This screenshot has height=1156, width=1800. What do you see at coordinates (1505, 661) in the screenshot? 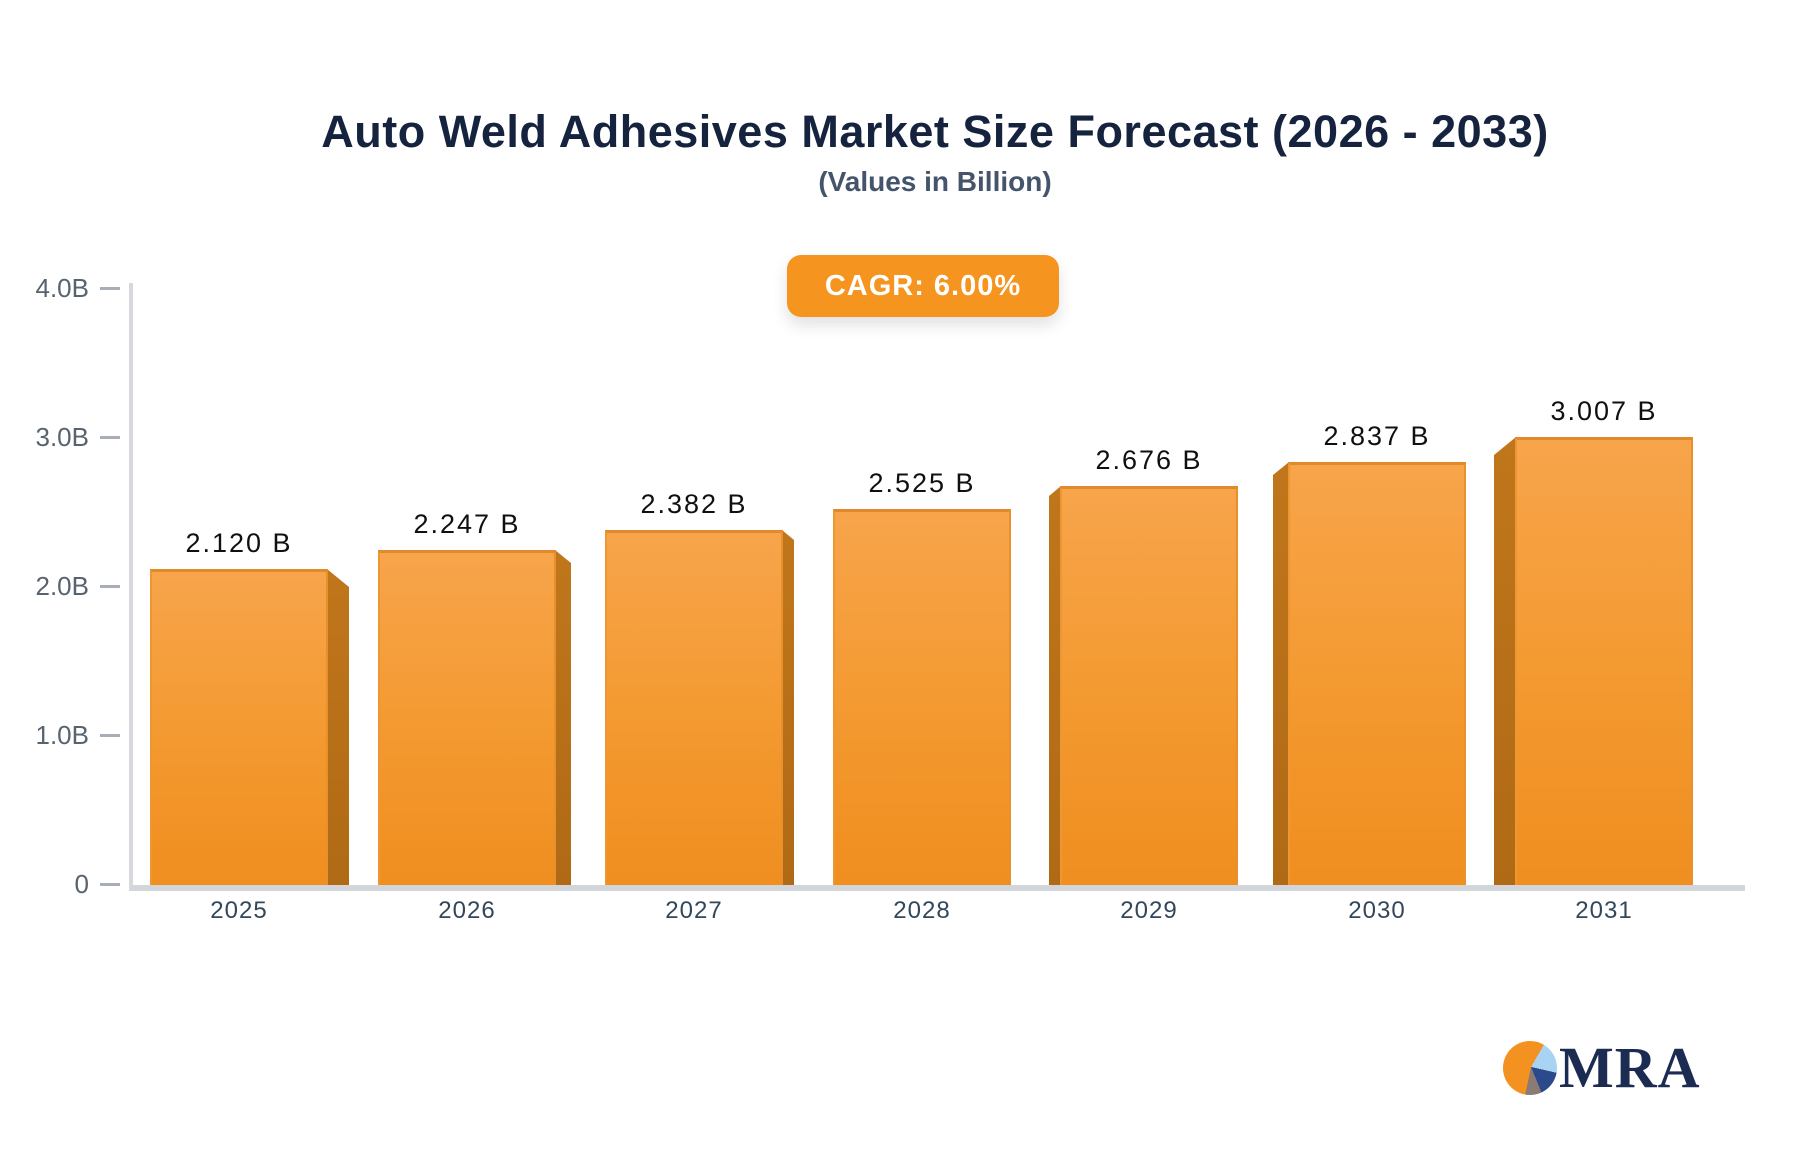
I see `bar-side-face-2031` at bounding box center [1505, 661].